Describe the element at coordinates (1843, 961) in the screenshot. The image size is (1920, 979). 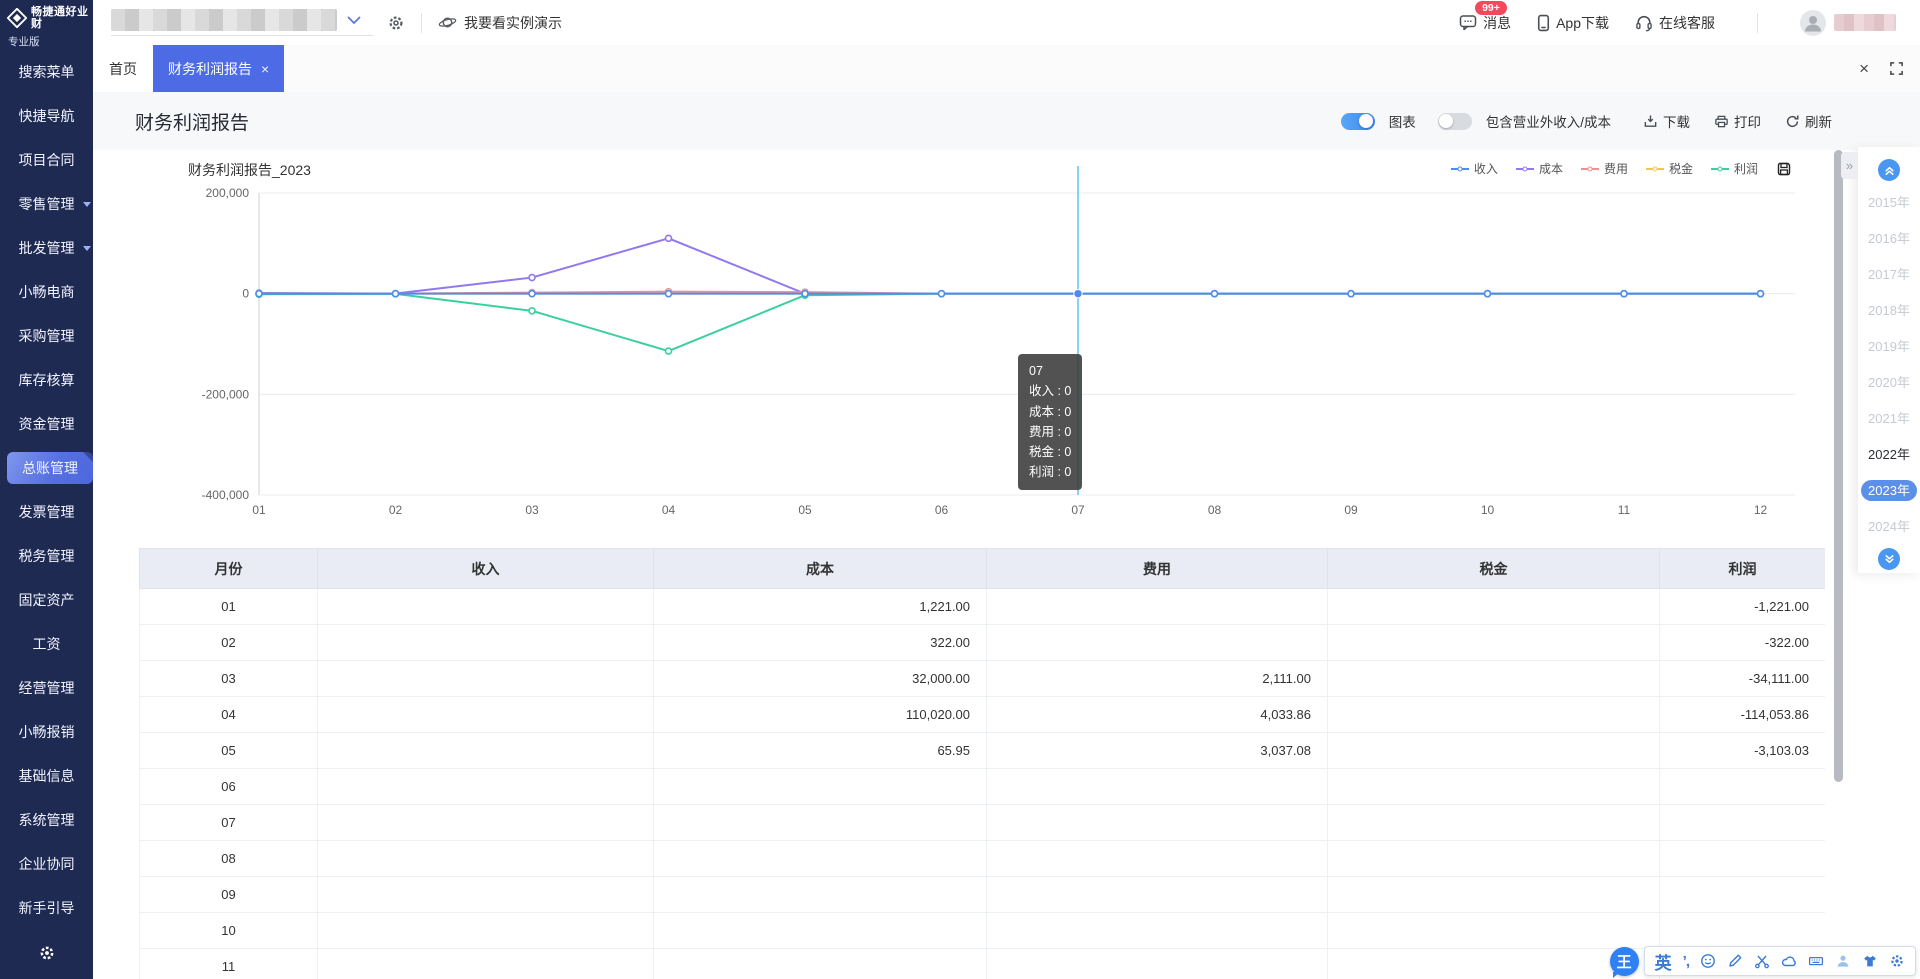
I see `person-icon` at that location.